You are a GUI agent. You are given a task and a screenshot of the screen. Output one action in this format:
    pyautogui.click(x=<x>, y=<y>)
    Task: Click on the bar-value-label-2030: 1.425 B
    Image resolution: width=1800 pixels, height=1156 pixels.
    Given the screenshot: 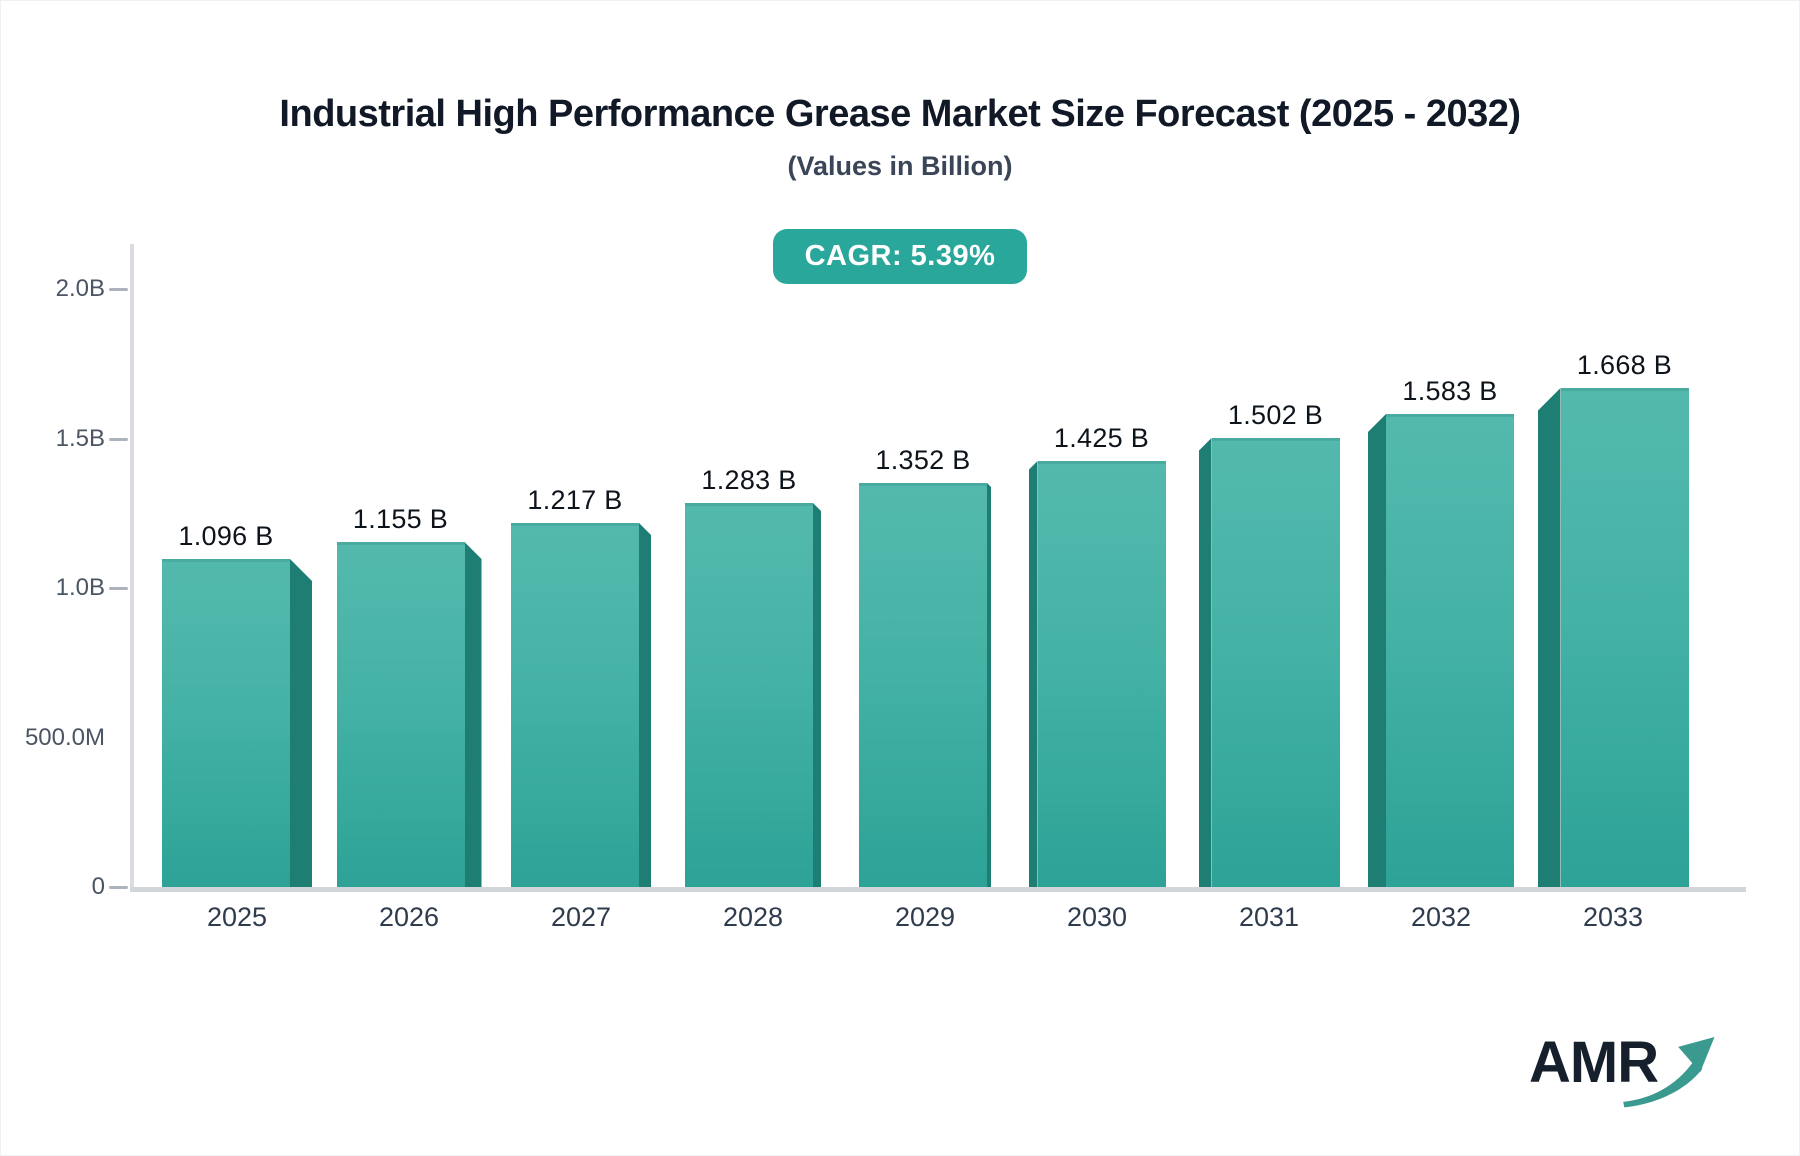 What is the action you would take?
    pyautogui.click(x=1101, y=438)
    